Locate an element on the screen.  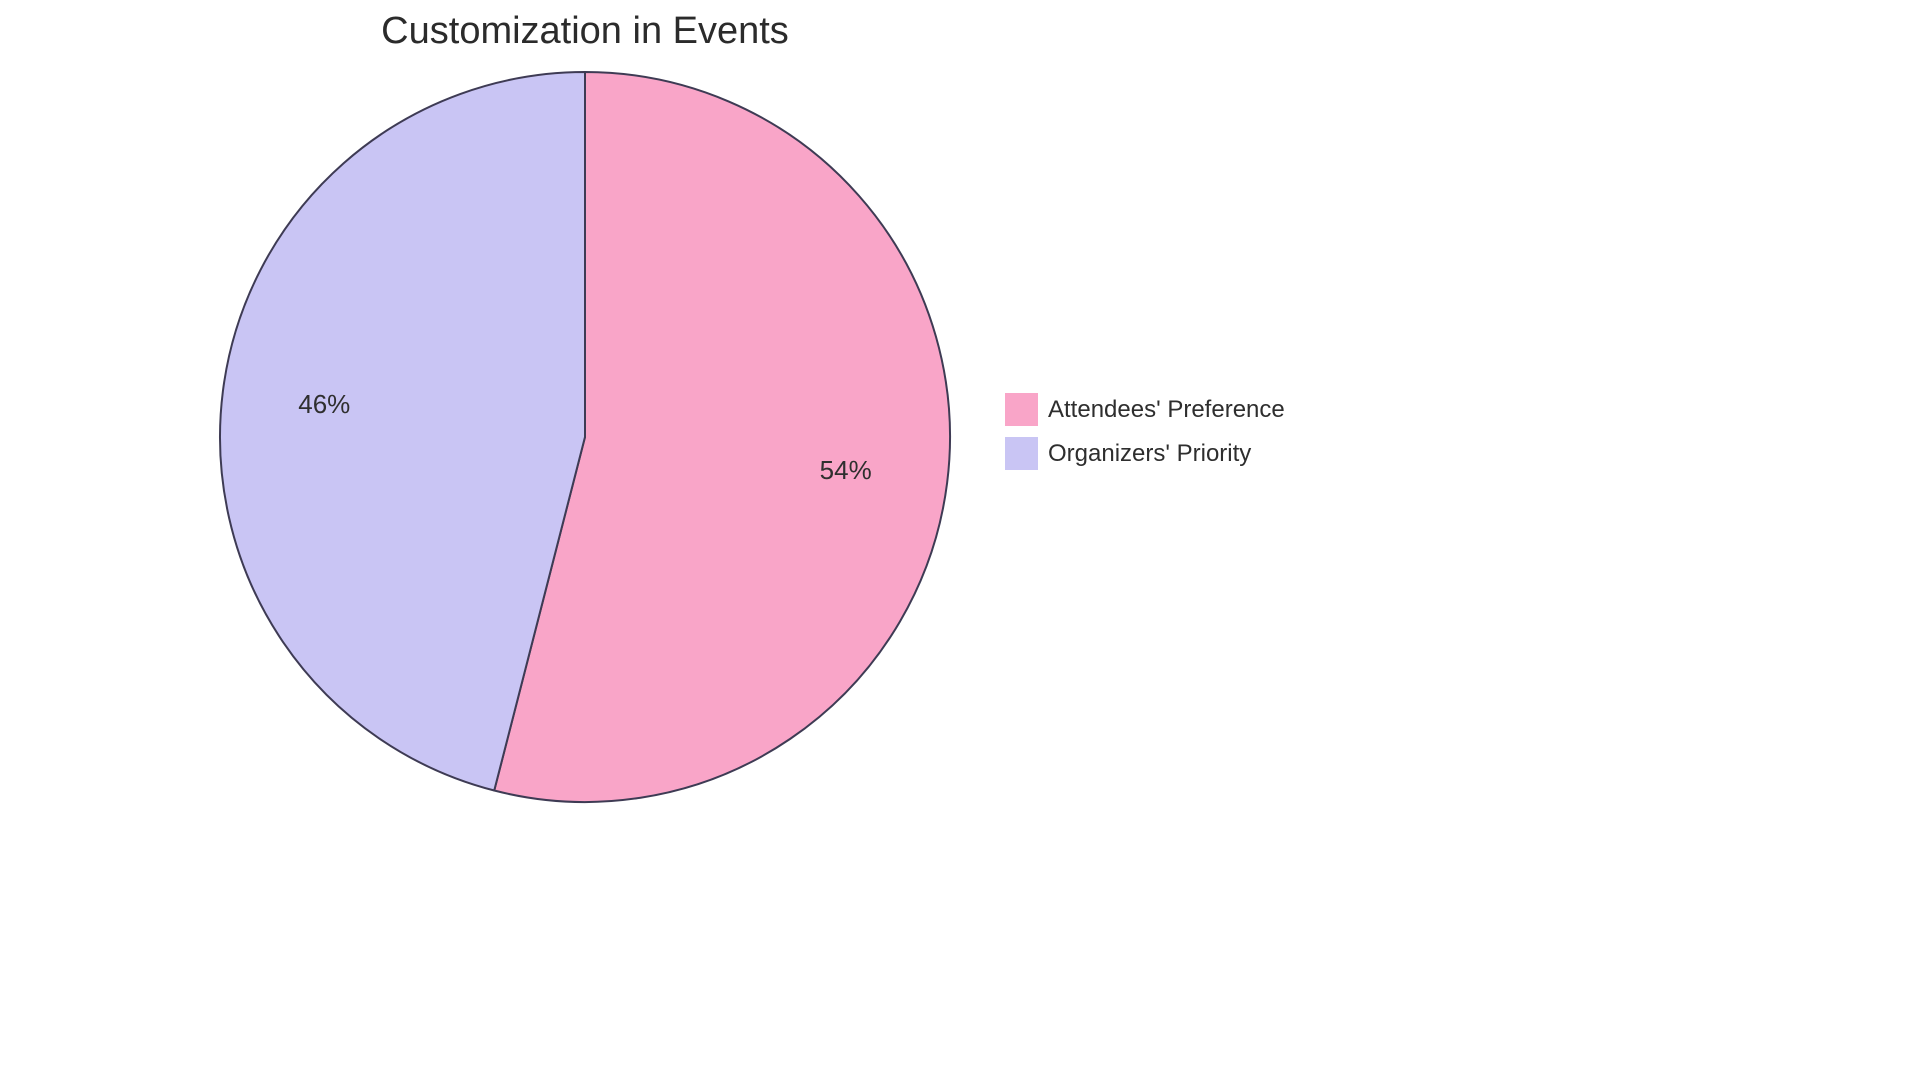
legend-swatch-organizers-priority is located at coordinates (1021, 453).